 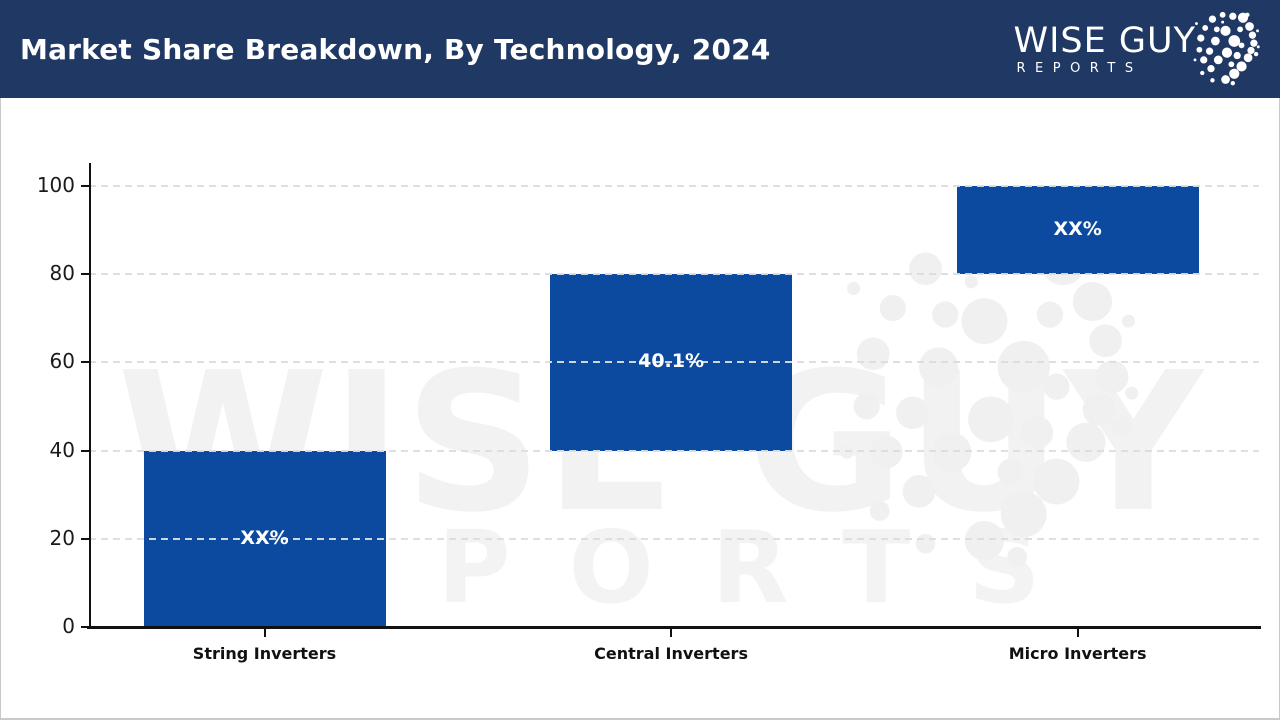 What do you see at coordinates (1079, 68) in the screenshot?
I see `brand-subname: REPORTS` at bounding box center [1079, 68].